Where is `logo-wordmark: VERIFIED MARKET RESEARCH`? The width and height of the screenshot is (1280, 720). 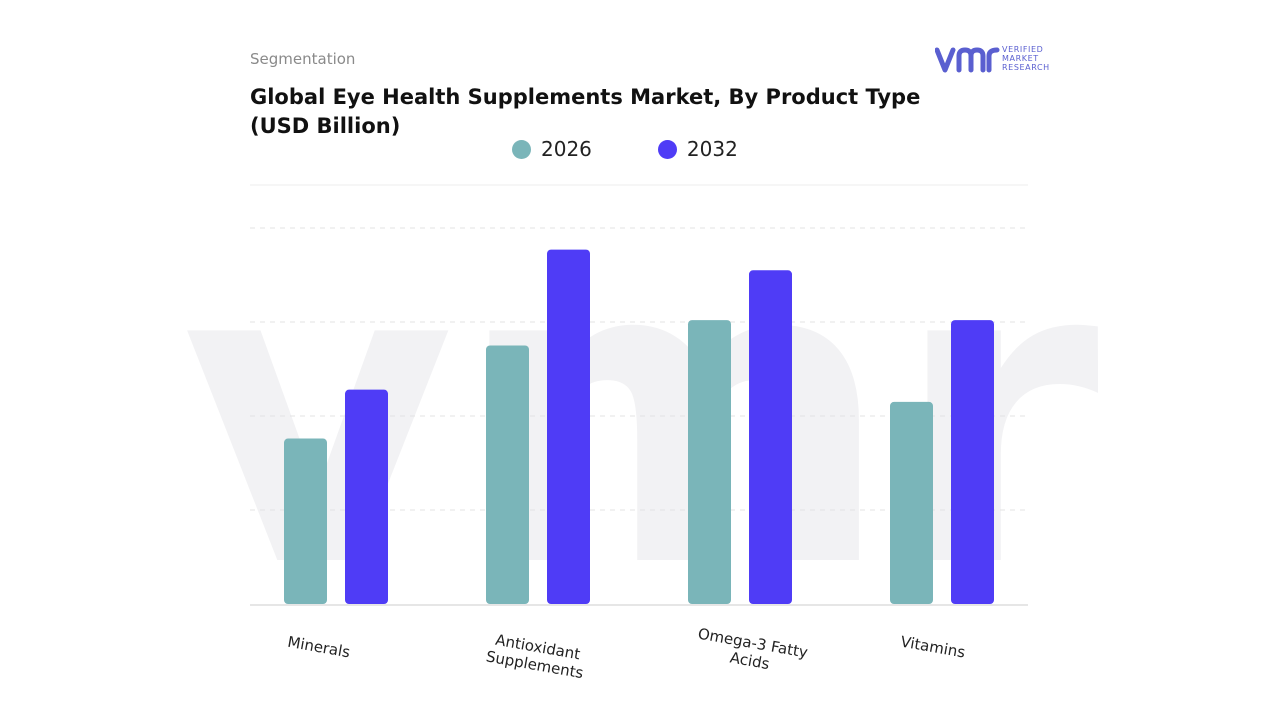 logo-wordmark: VERIFIED MARKET RESEARCH is located at coordinates (1026, 58).